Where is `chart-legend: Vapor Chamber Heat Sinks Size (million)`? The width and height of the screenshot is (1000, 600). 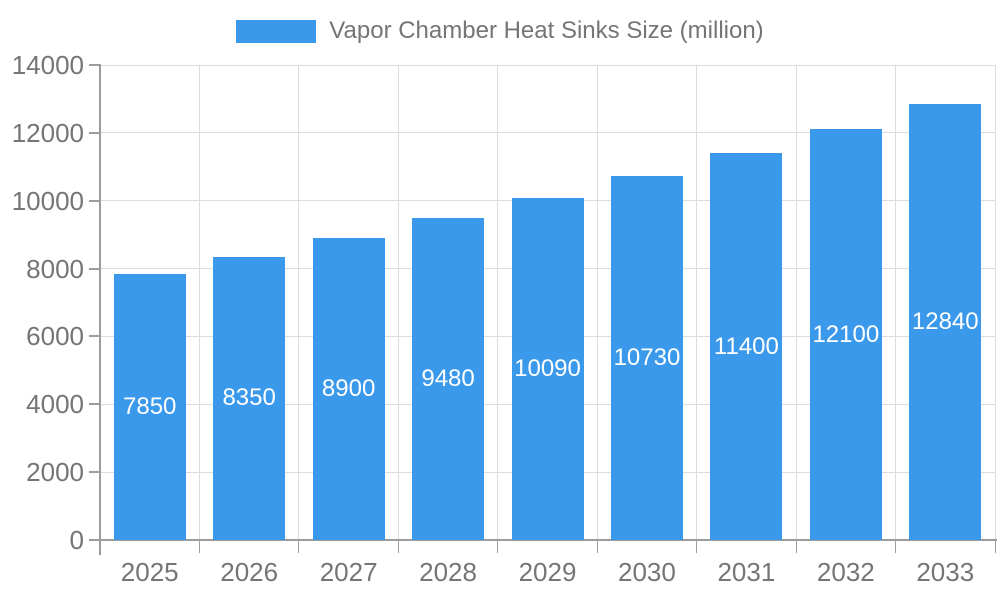 chart-legend: Vapor Chamber Heat Sinks Size (million) is located at coordinates (500, 31).